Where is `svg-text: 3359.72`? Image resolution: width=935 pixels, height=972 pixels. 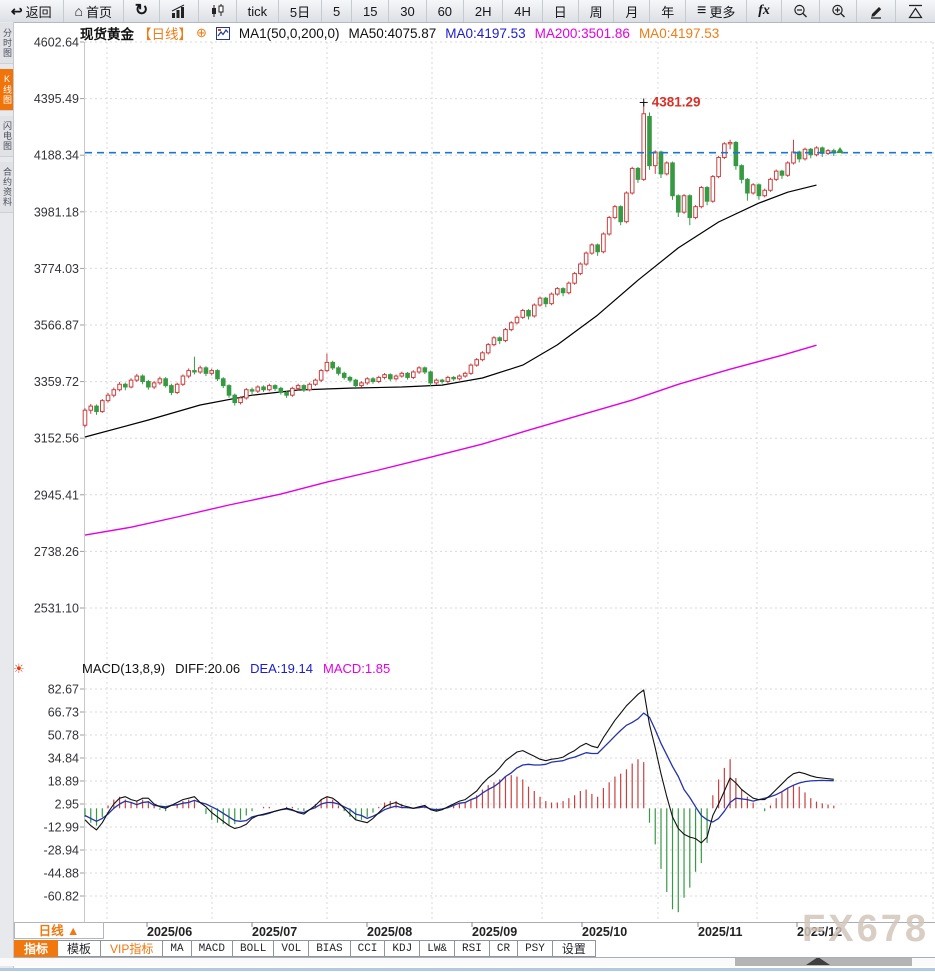
svg-text: 3359.72 is located at coordinates (56, 382).